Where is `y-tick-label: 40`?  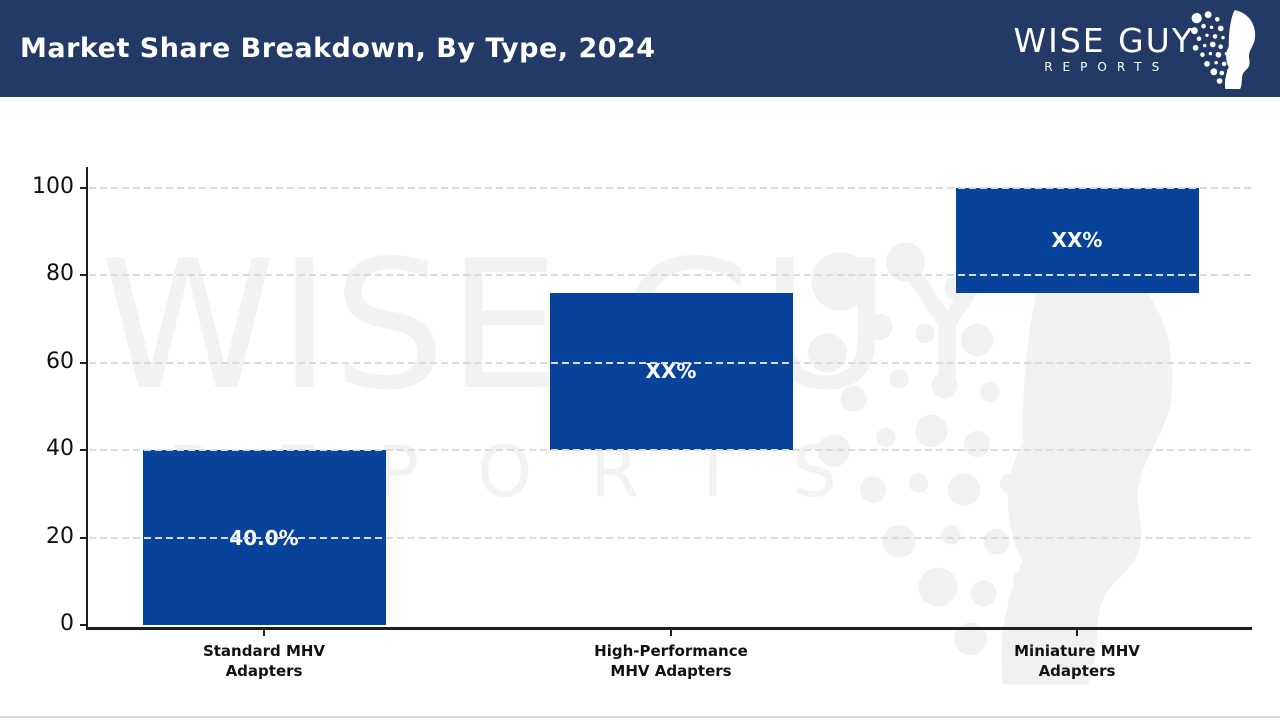 y-tick-label: 40 is located at coordinates (60, 448).